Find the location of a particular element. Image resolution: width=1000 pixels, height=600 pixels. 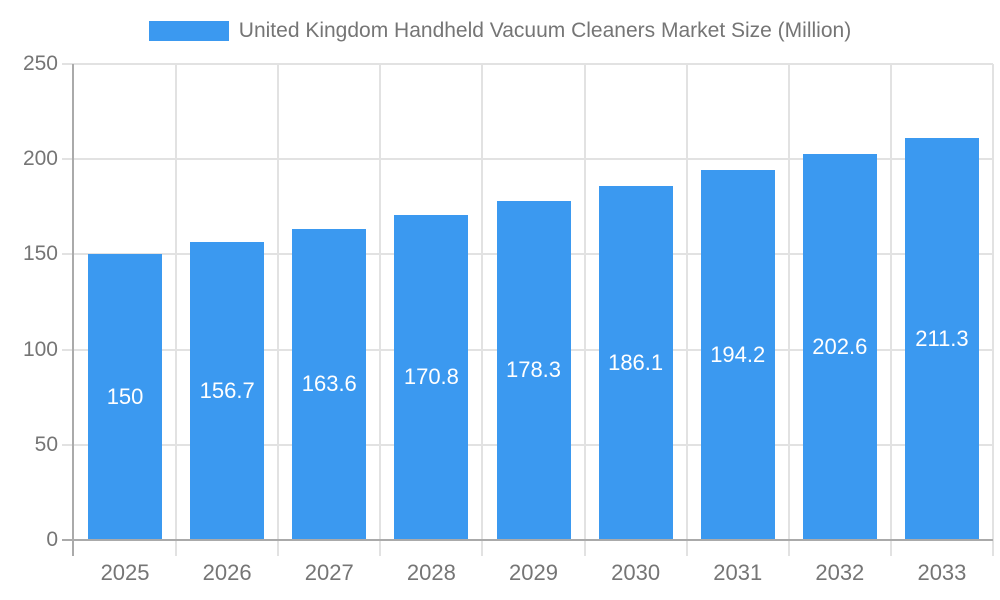

x-tick-label: 2032 is located at coordinates (840, 572).